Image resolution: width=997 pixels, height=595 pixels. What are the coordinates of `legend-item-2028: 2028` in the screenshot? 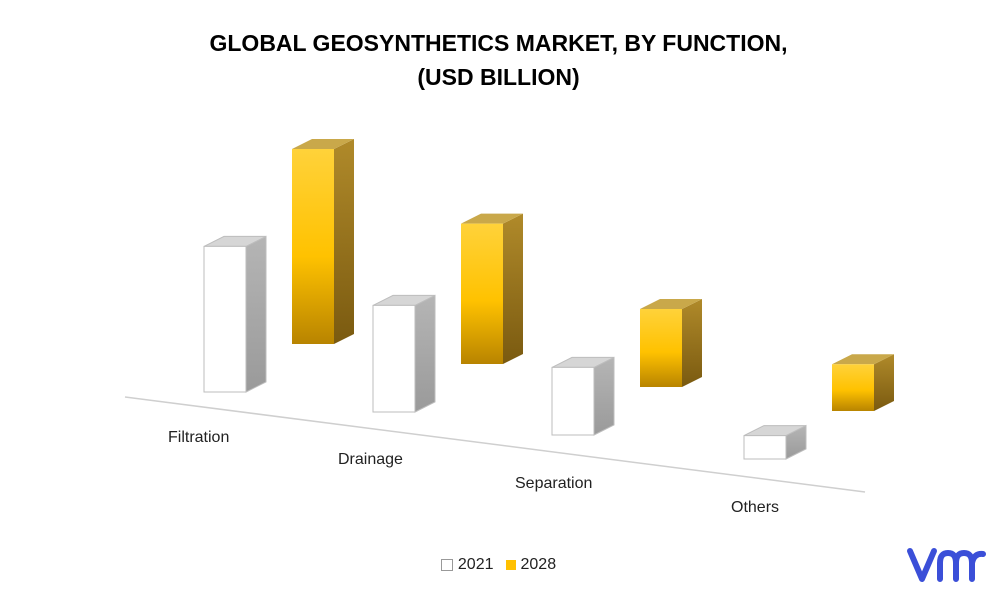 It's located at (531, 565).